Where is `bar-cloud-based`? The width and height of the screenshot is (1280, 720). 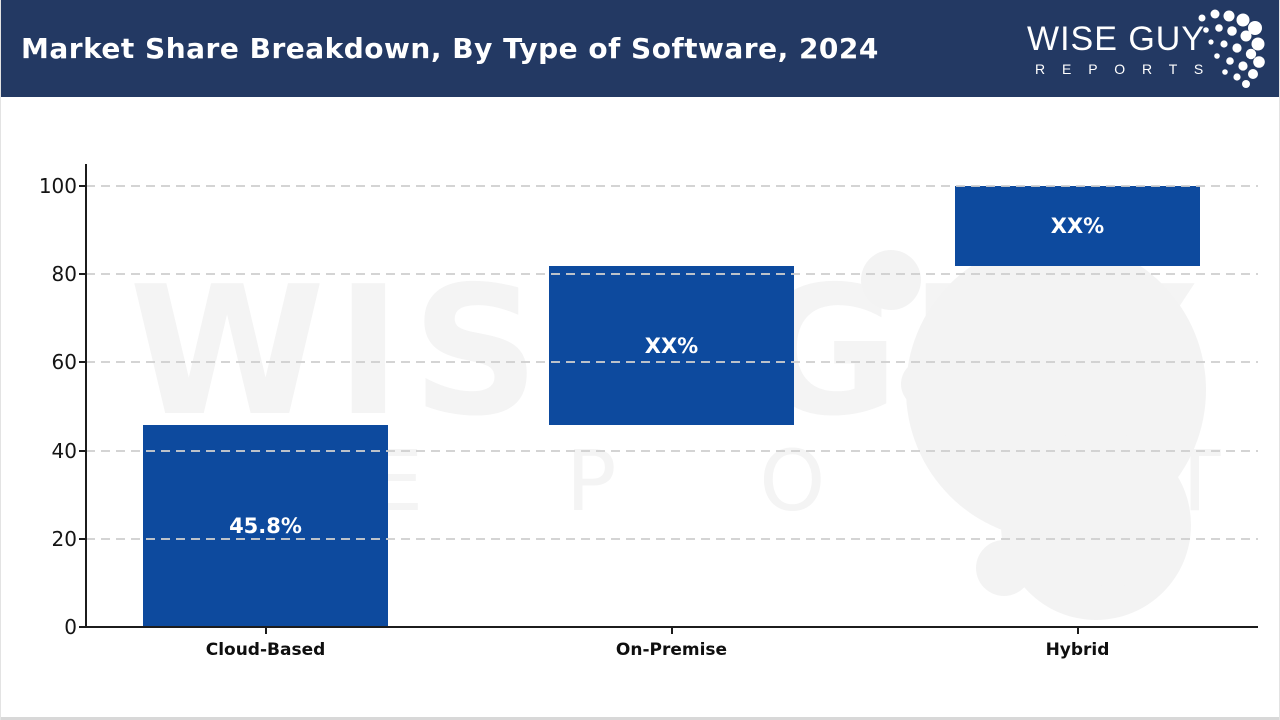 bar-cloud-based is located at coordinates (265, 526).